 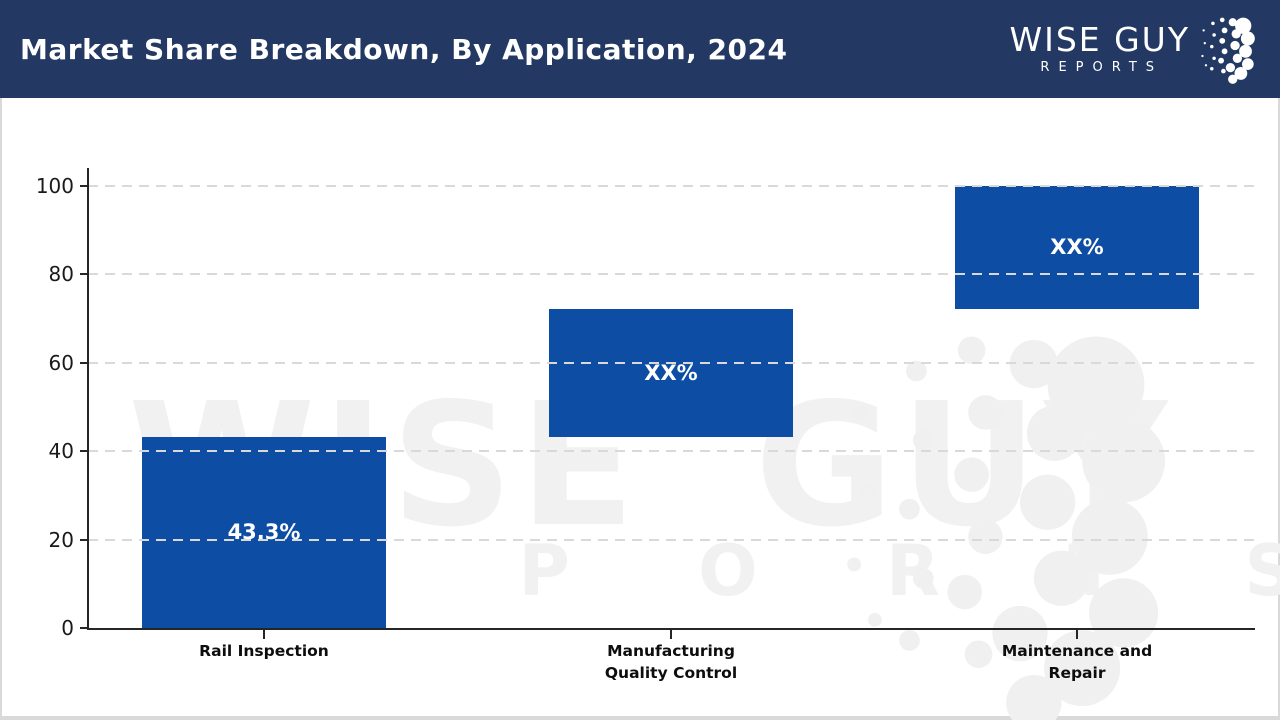 What do you see at coordinates (671, 651) in the screenshot?
I see `category-label-line: Manufacturing` at bounding box center [671, 651].